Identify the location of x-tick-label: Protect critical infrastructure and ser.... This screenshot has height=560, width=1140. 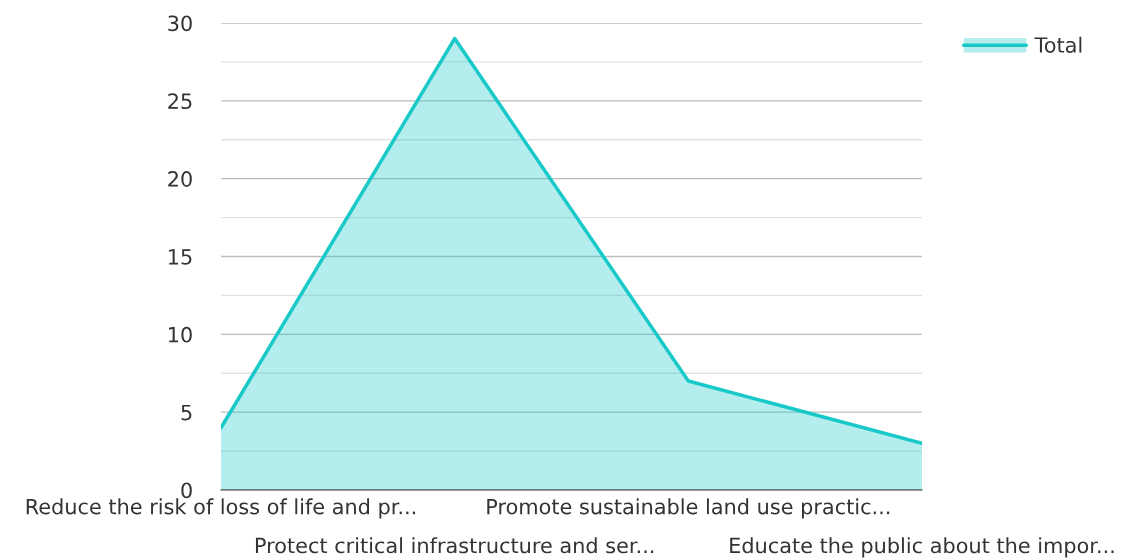
(454, 545).